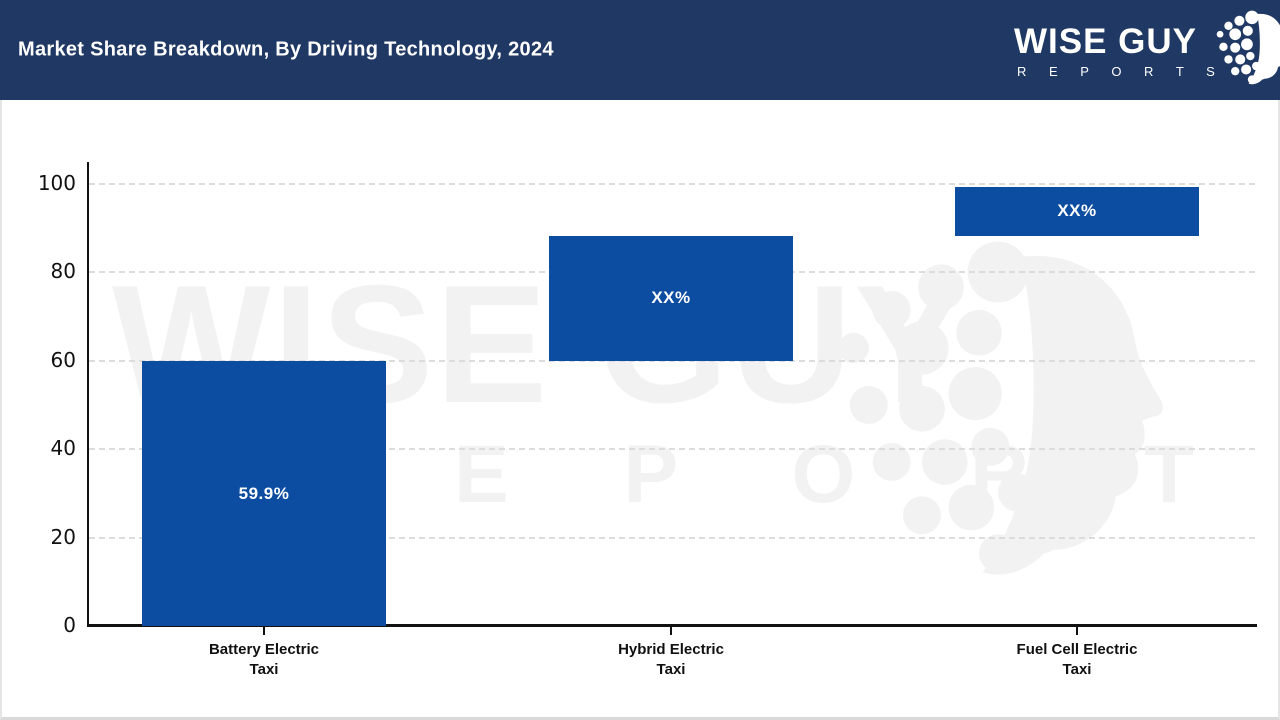 Image resolution: width=1280 pixels, height=720 pixels. What do you see at coordinates (264, 649) in the screenshot?
I see `x-category-line1: Battery Electric` at bounding box center [264, 649].